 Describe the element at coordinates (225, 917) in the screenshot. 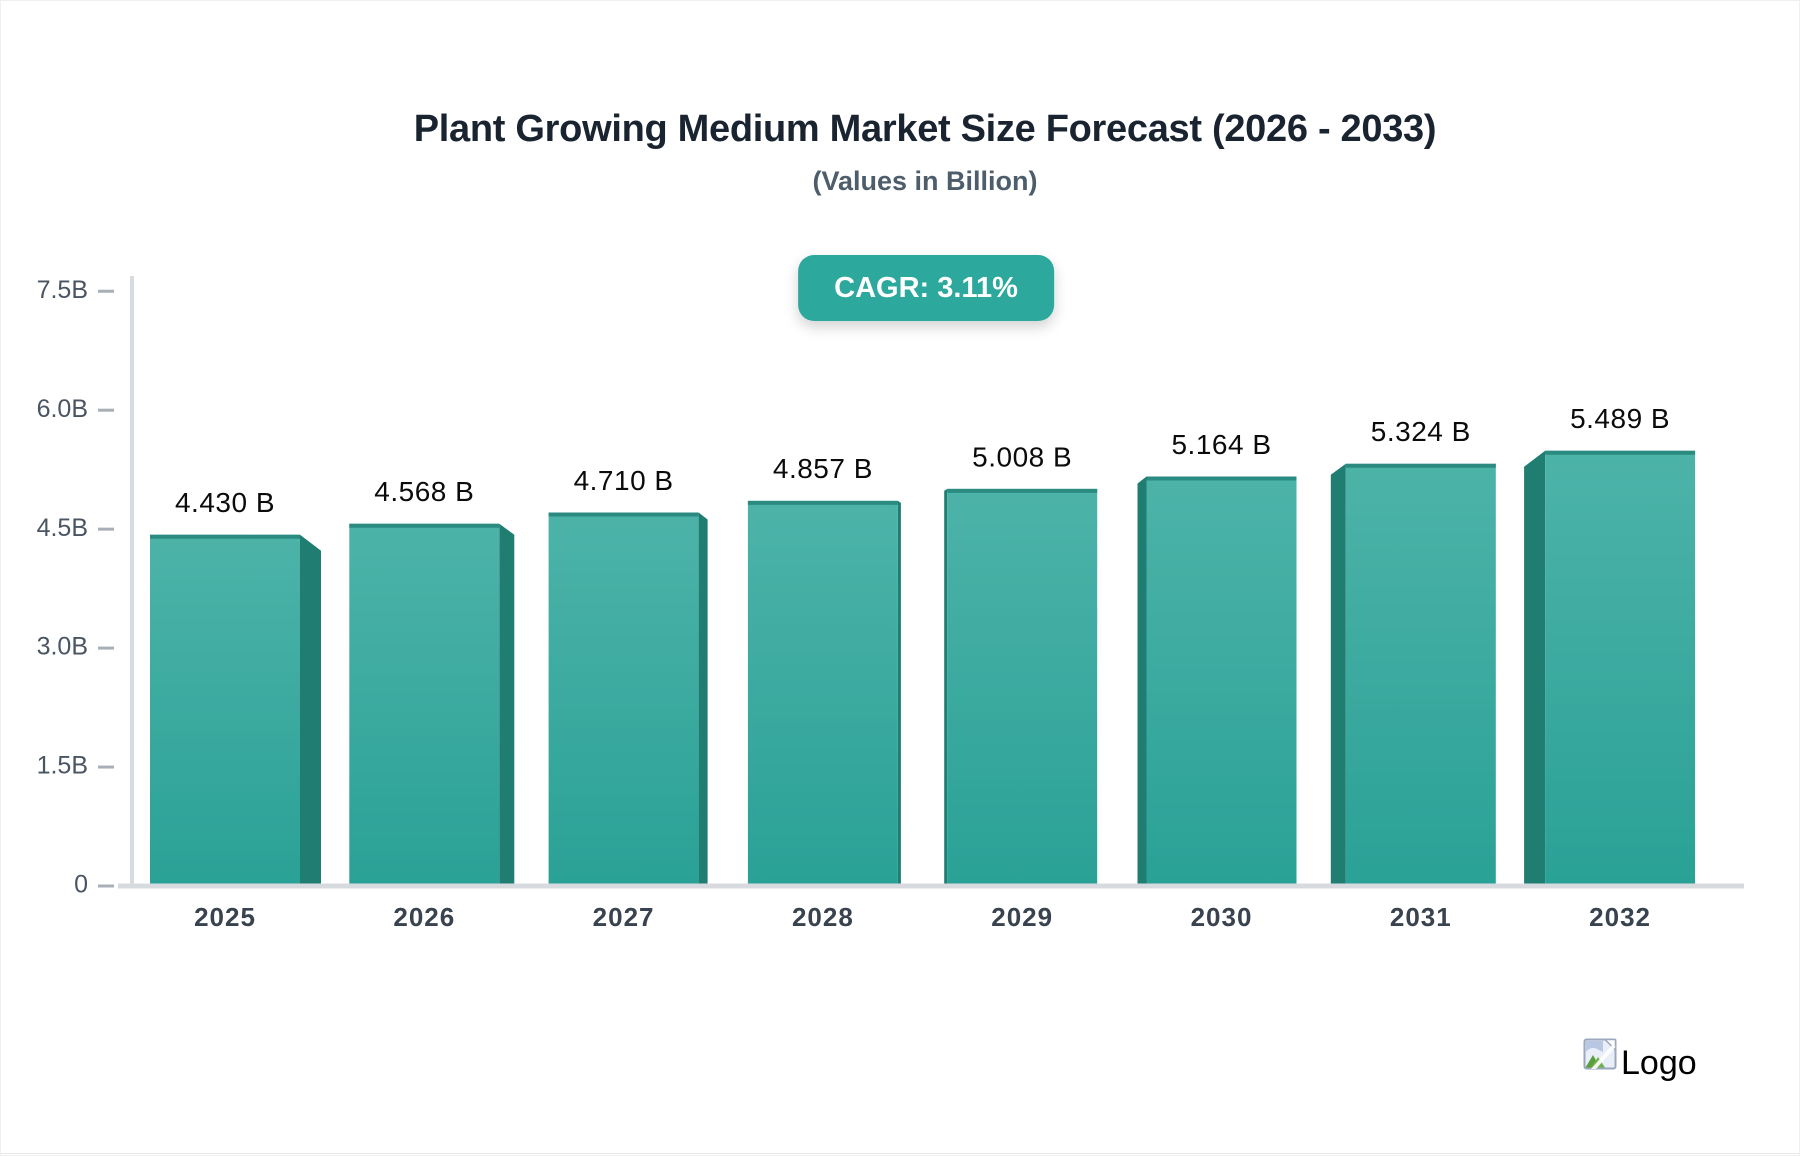

I see `x-axis-label: 2025` at that location.